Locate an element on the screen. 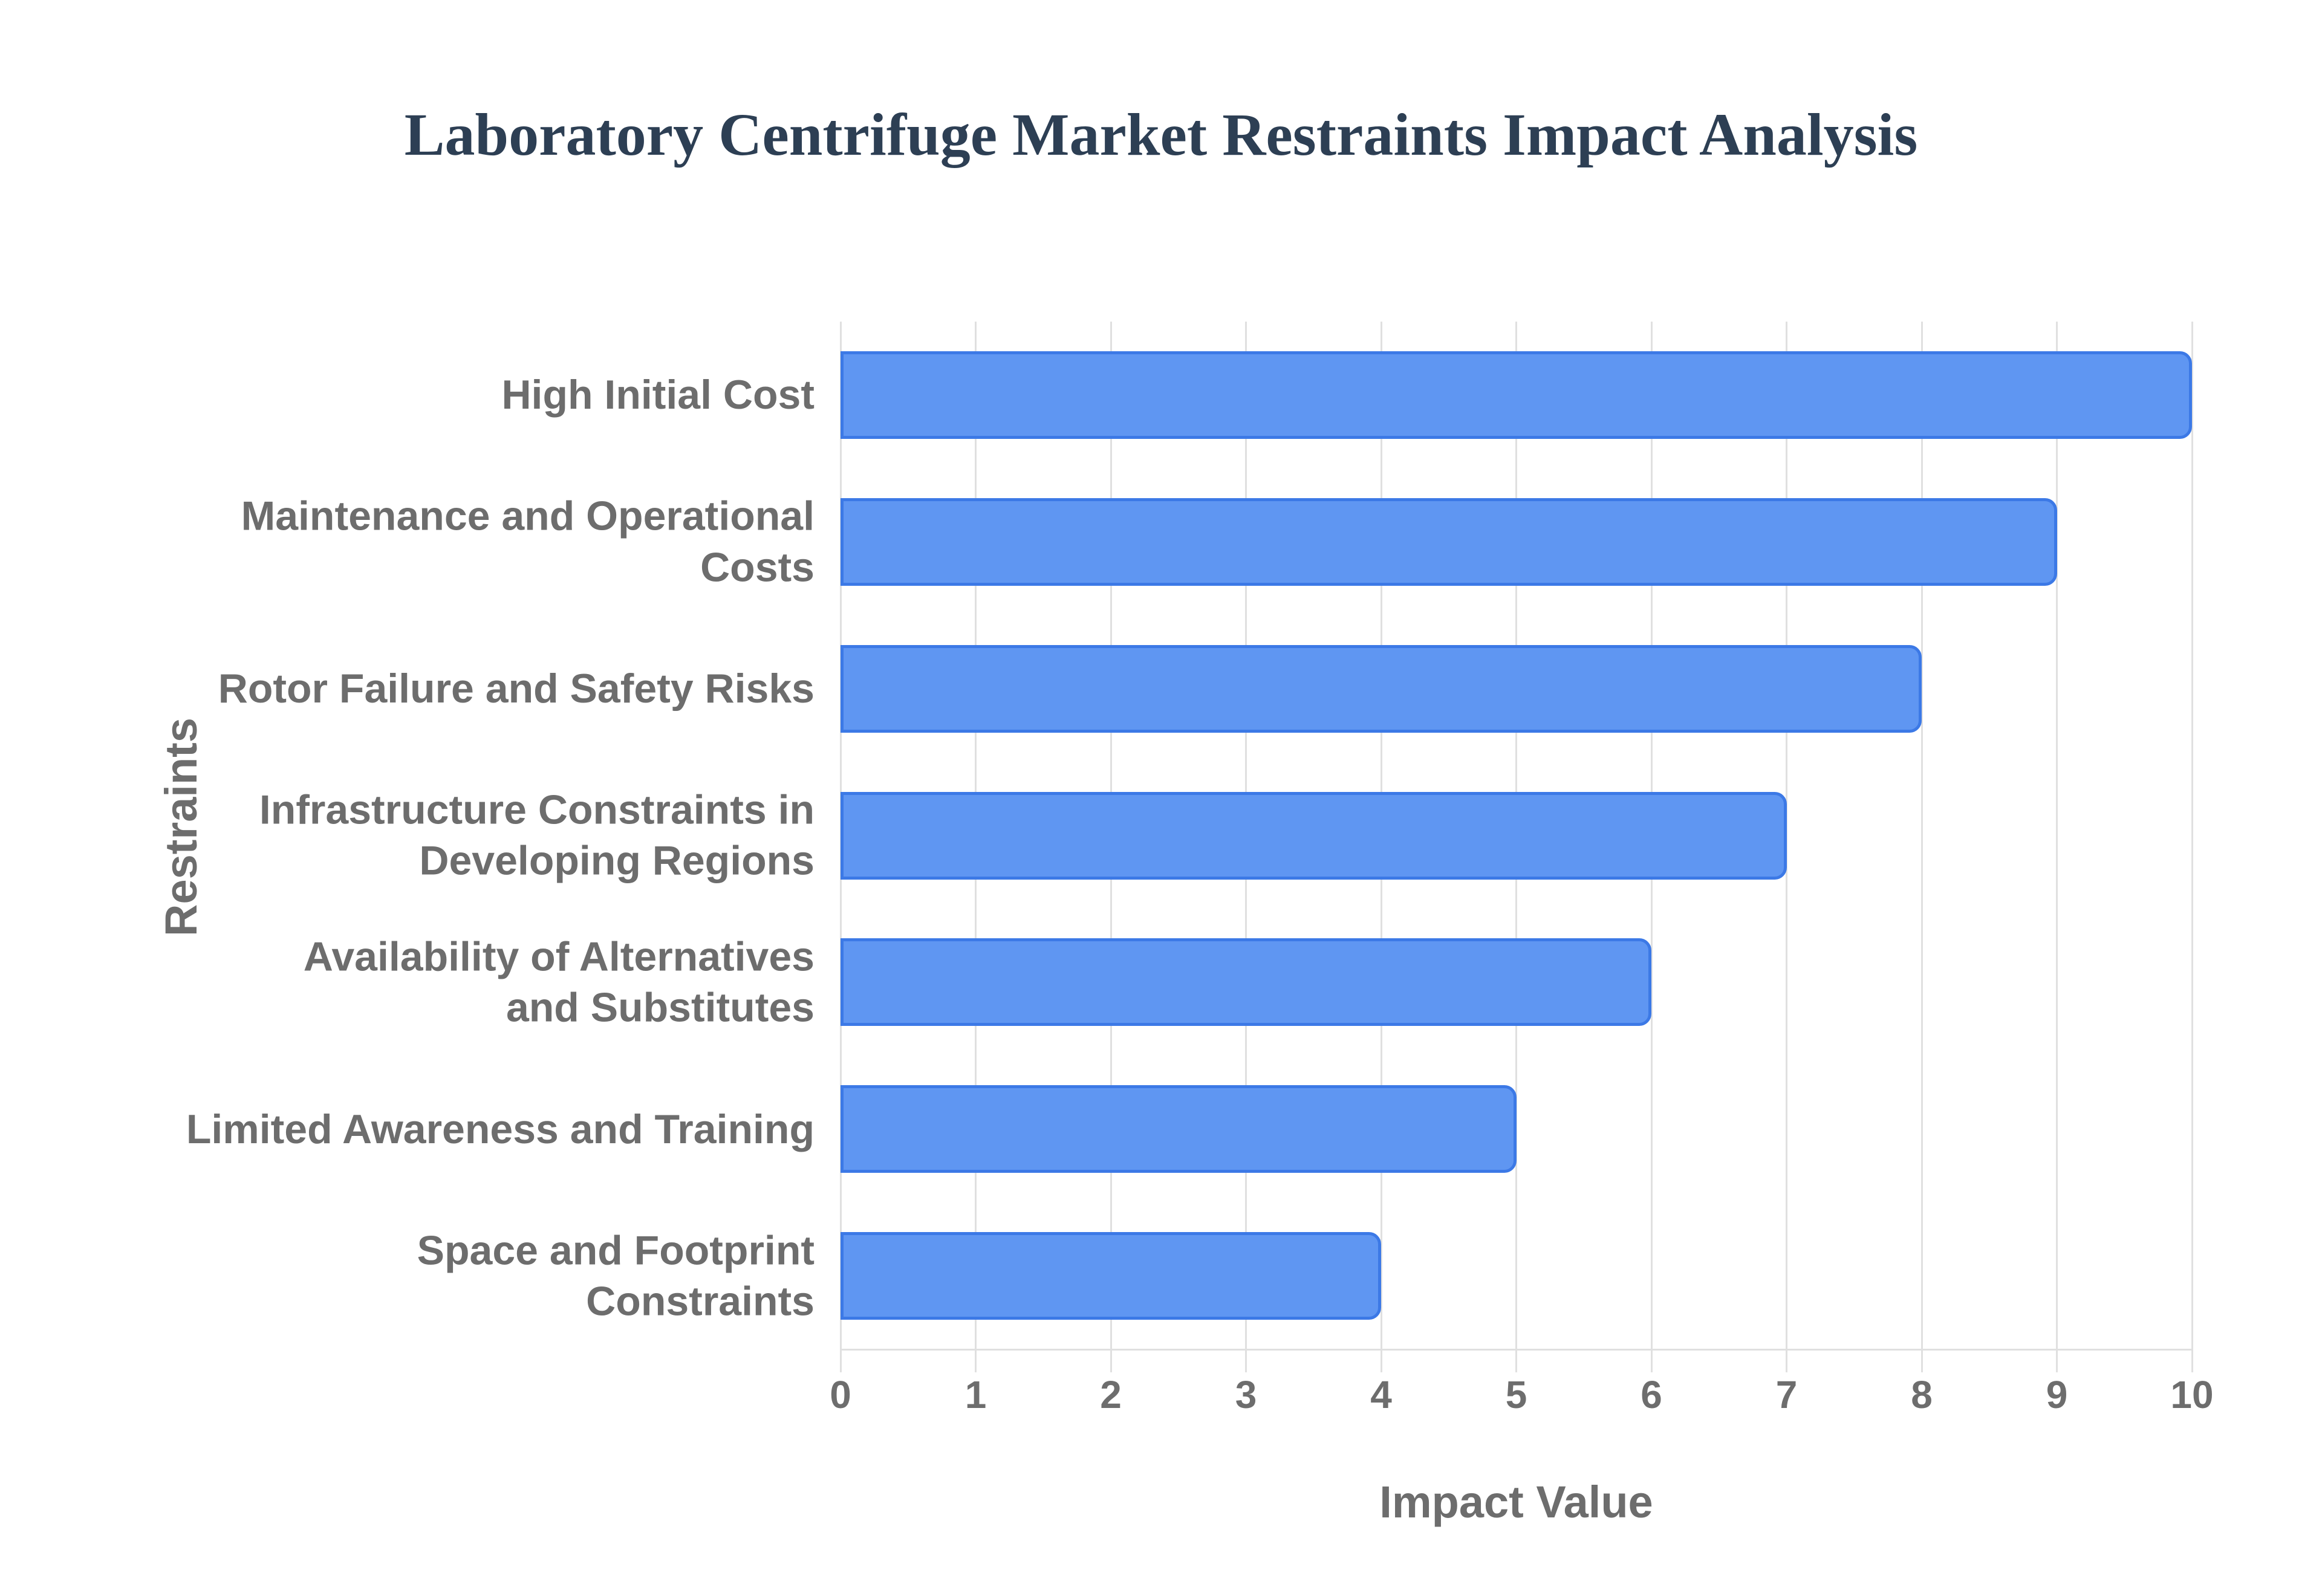 This screenshot has height=1596, width=2322. category-label-6: Space and Footprint Constraints is located at coordinates (616, 1276).